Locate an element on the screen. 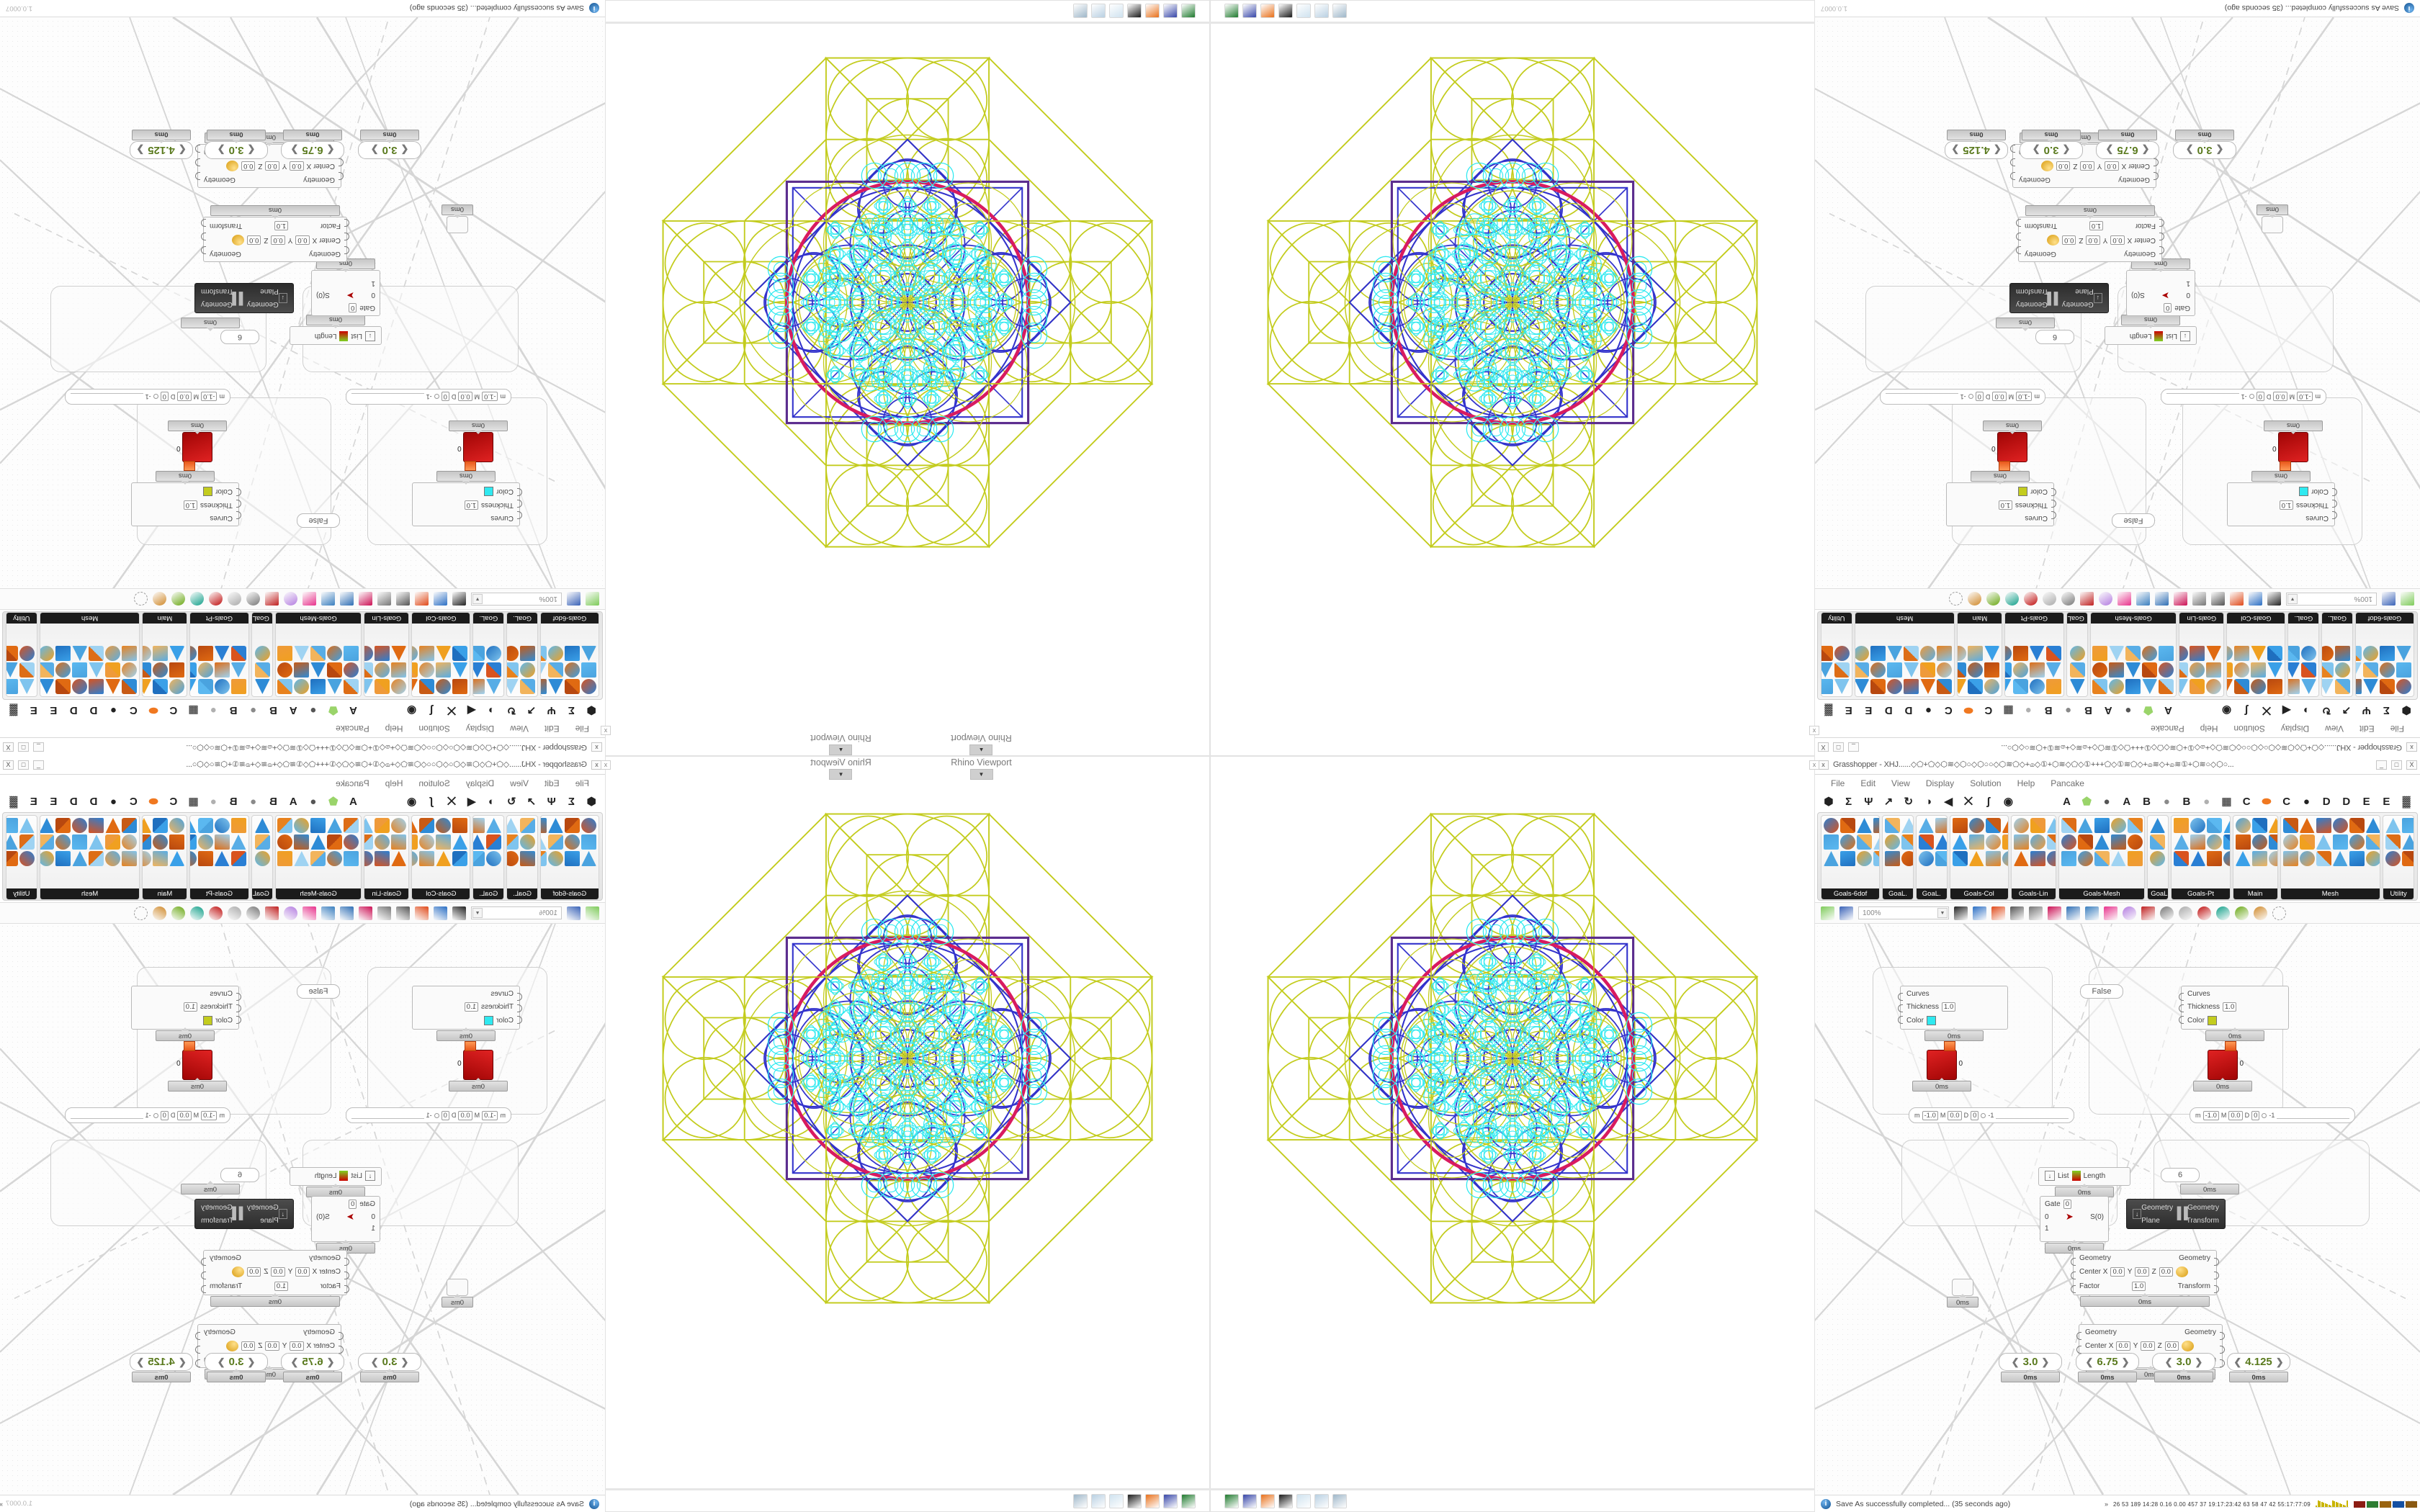 This screenshot has width=2420, height=1512. intersect-icon: ⨉ is located at coordinates (2266, 710).